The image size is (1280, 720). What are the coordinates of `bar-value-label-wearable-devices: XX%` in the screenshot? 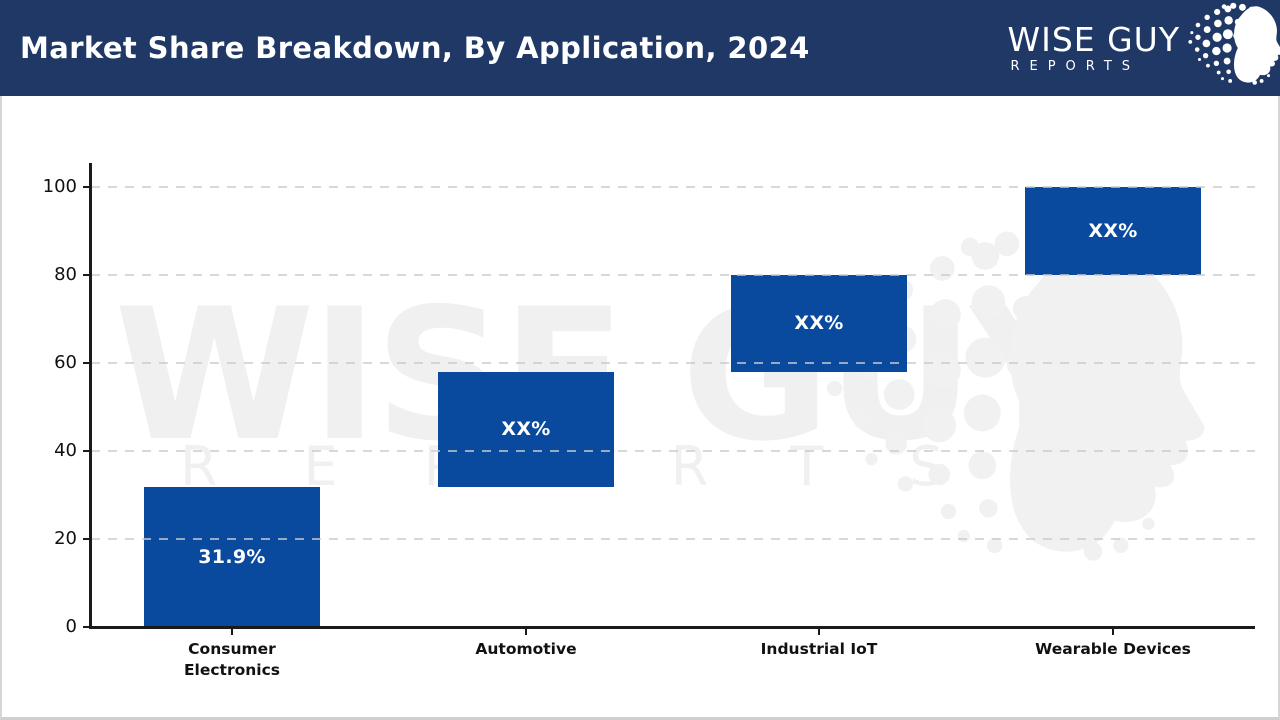 It's located at (1113, 231).